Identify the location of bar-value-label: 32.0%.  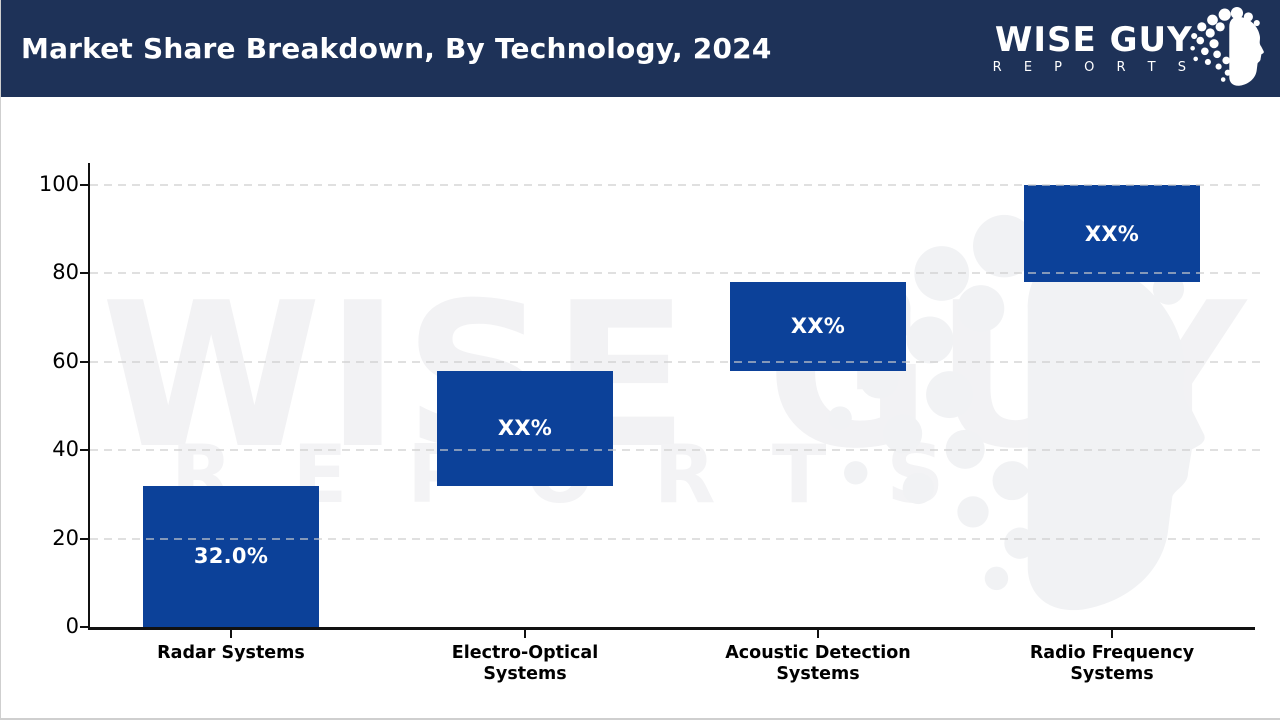
(231, 556).